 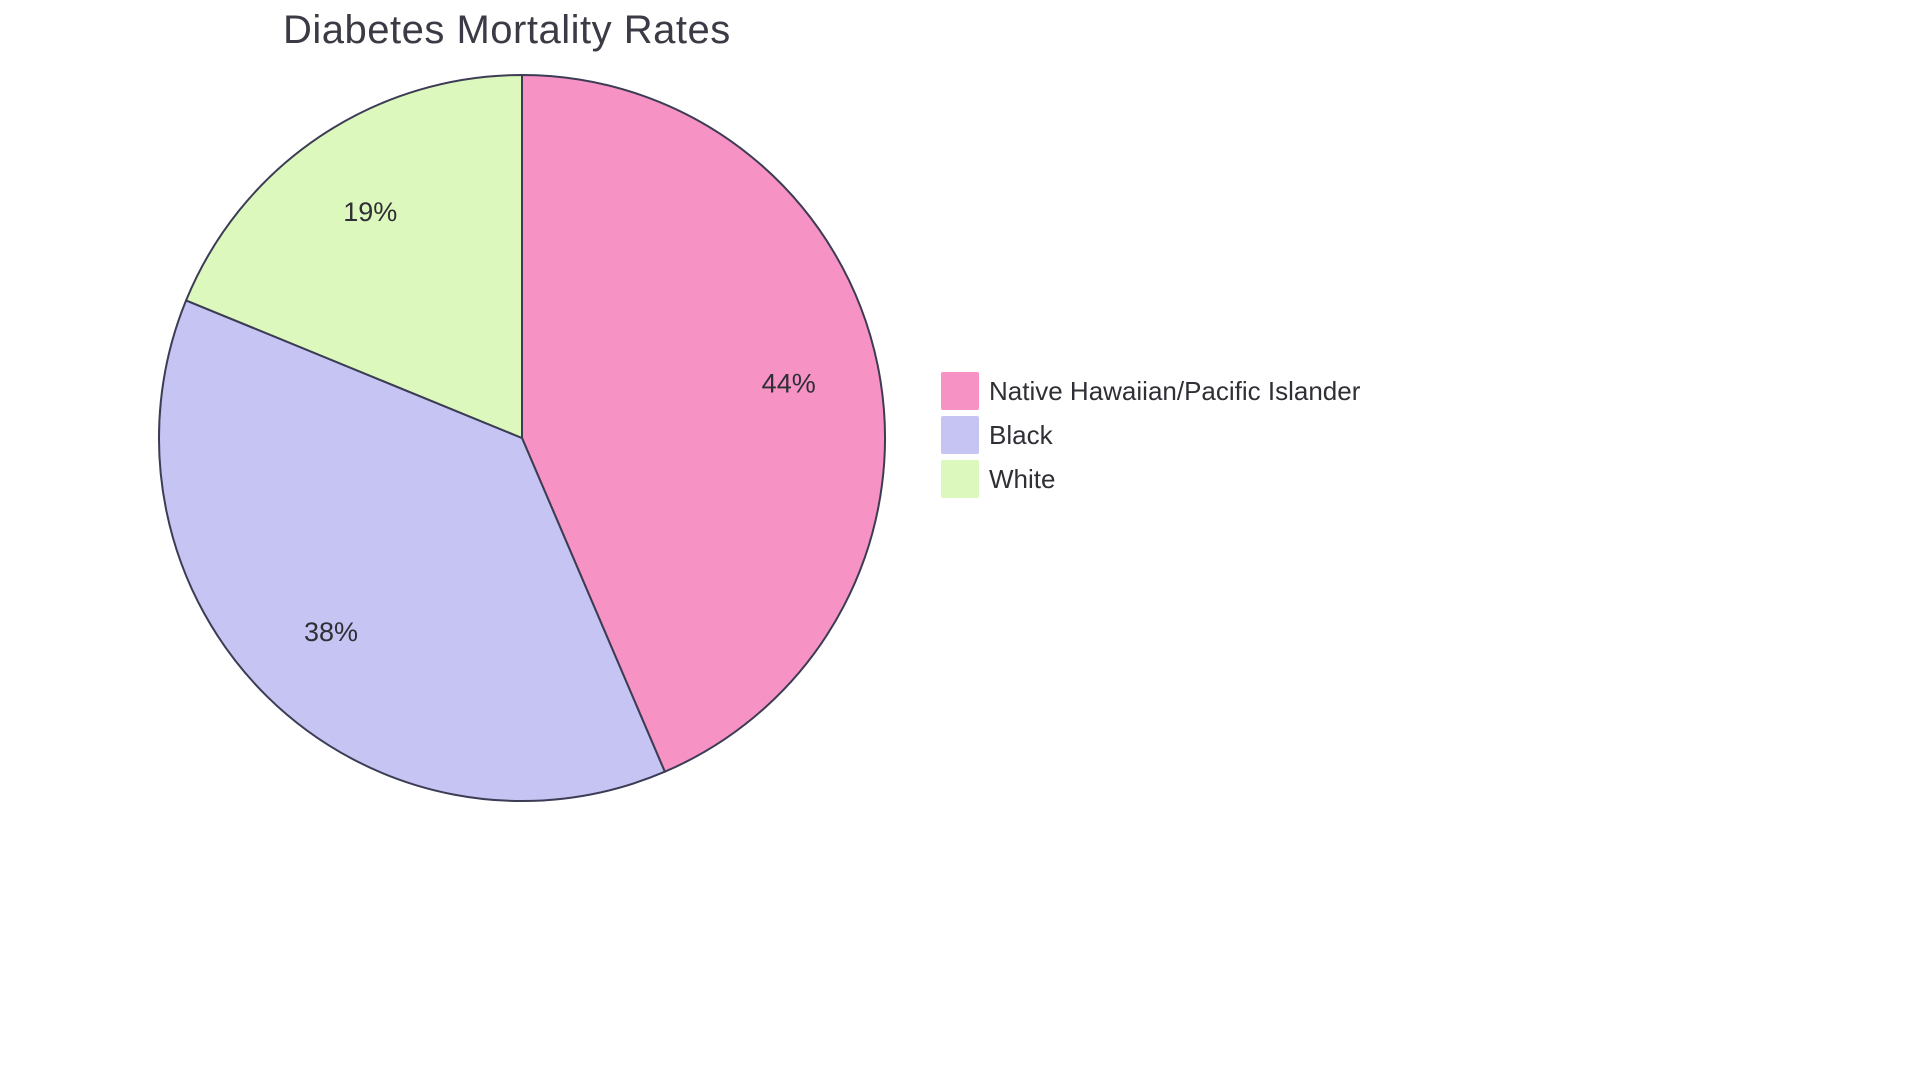 What do you see at coordinates (789, 383) in the screenshot?
I see `slice-label: 44%` at bounding box center [789, 383].